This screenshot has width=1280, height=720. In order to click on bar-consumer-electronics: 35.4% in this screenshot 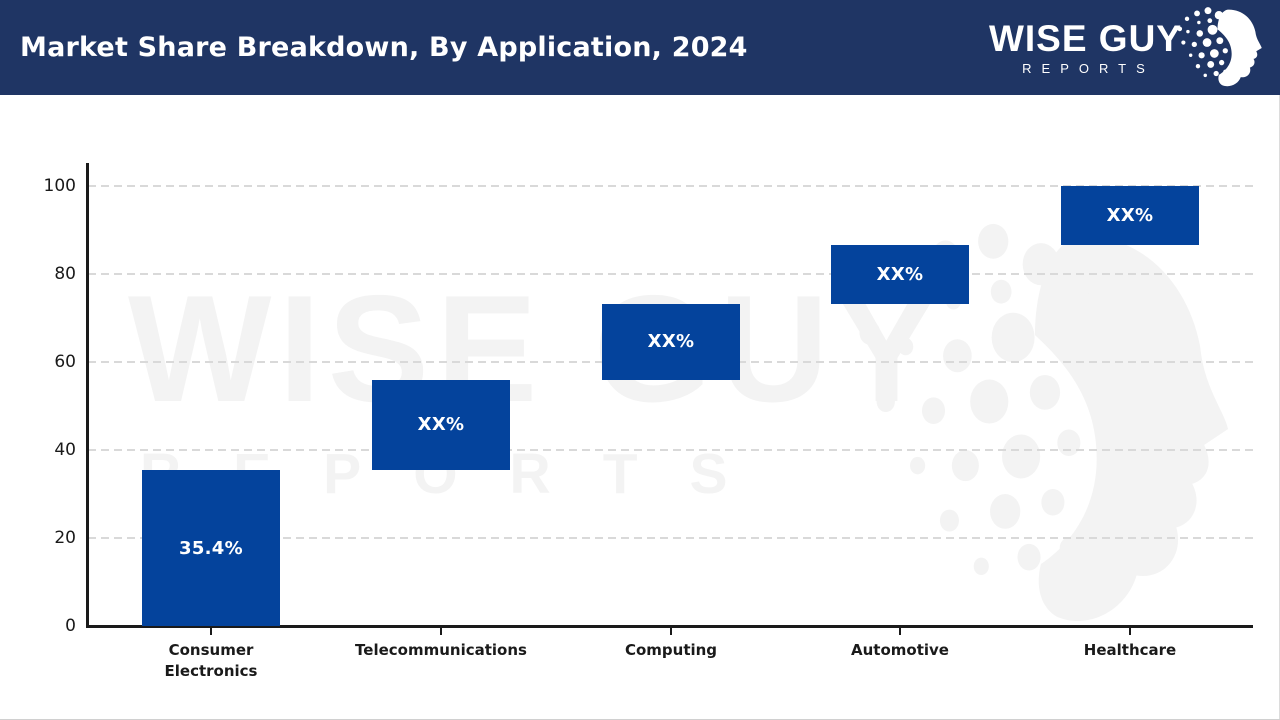, I will do `click(211, 548)`.